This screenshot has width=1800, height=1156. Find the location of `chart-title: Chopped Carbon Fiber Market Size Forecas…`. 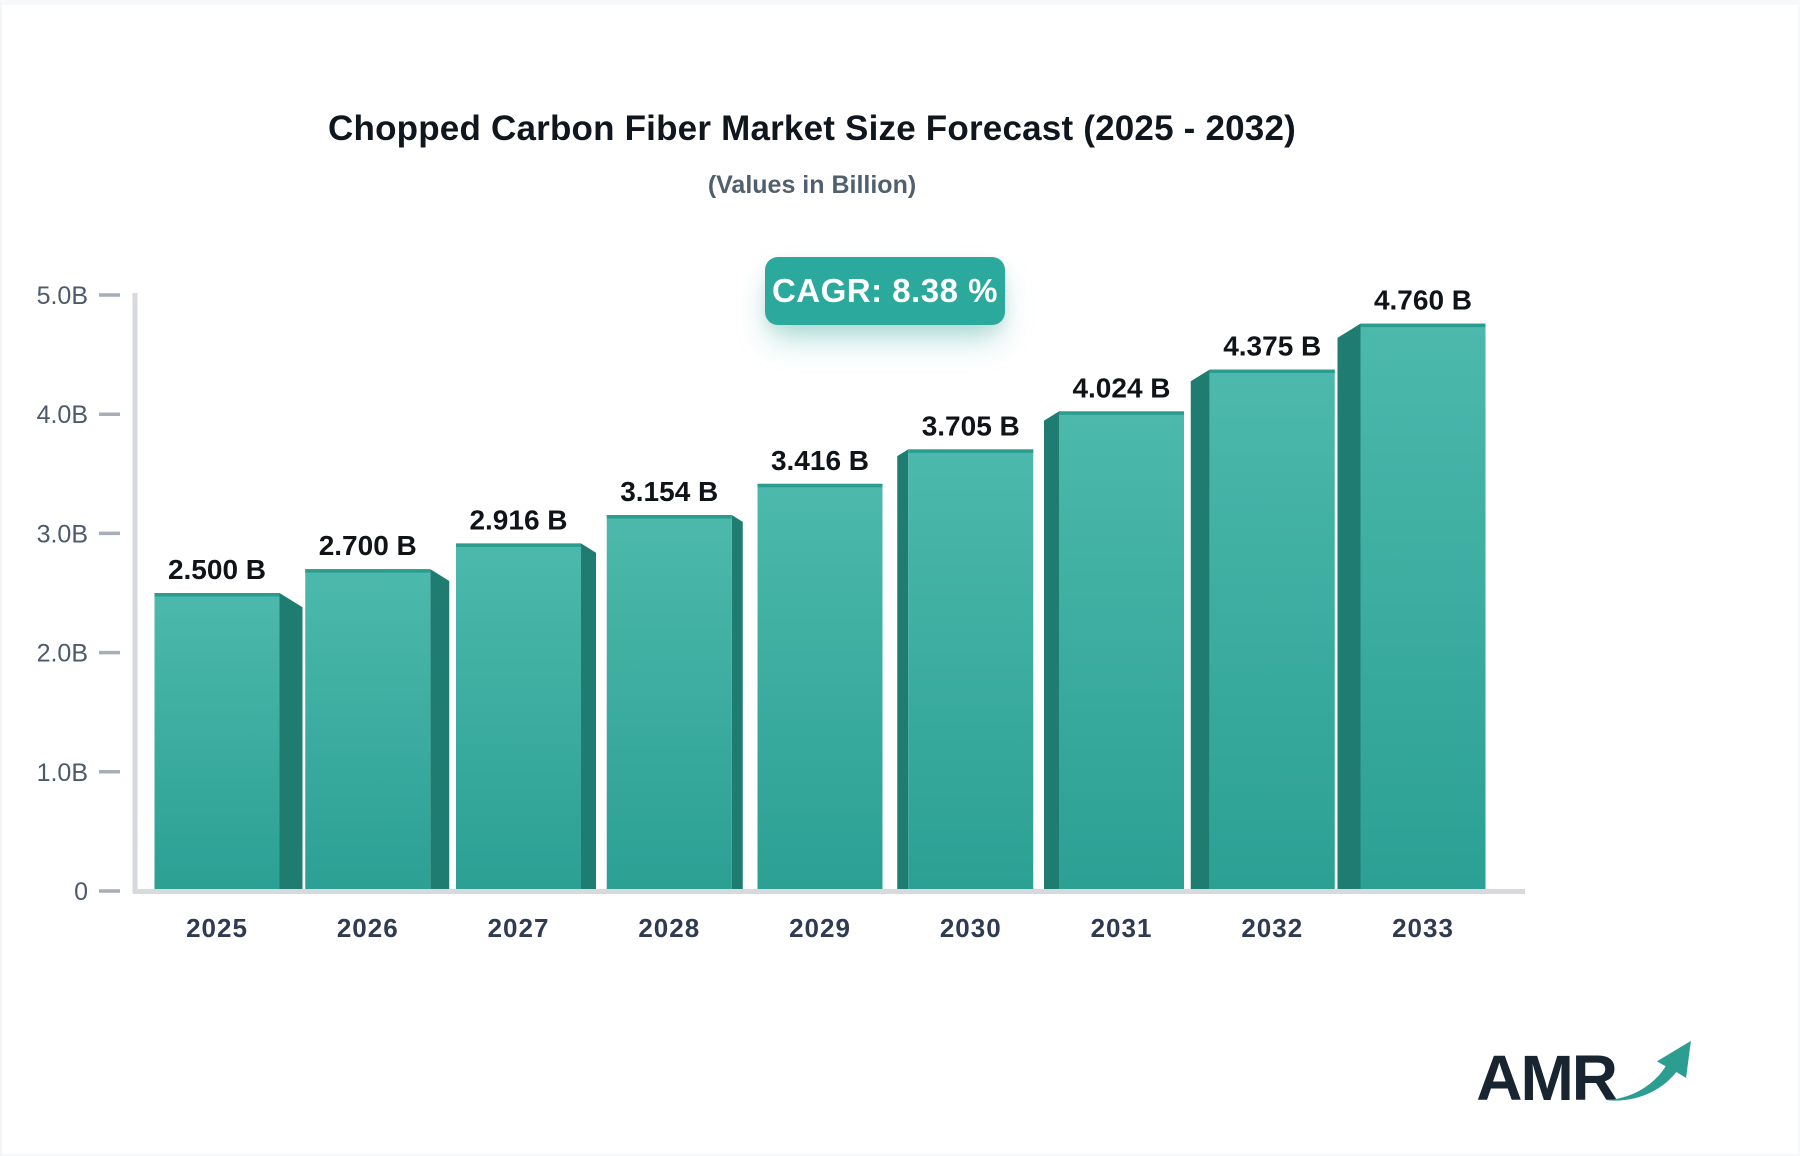

chart-title: Chopped Carbon Fiber Market Size Forecas… is located at coordinates (812, 128).